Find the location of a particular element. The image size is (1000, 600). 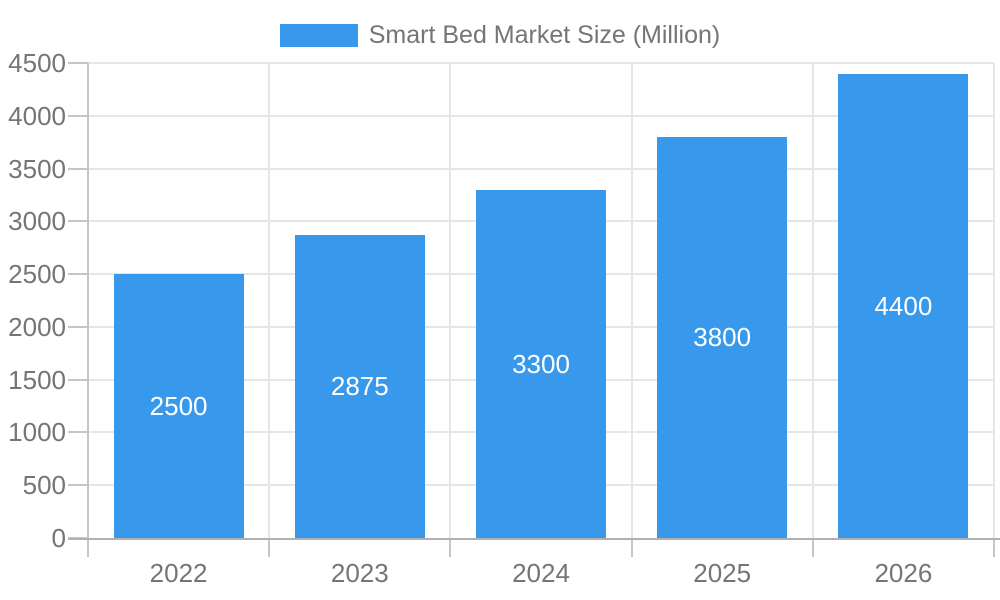

y-axis-tick-label: 2500 is located at coordinates (37, 274).